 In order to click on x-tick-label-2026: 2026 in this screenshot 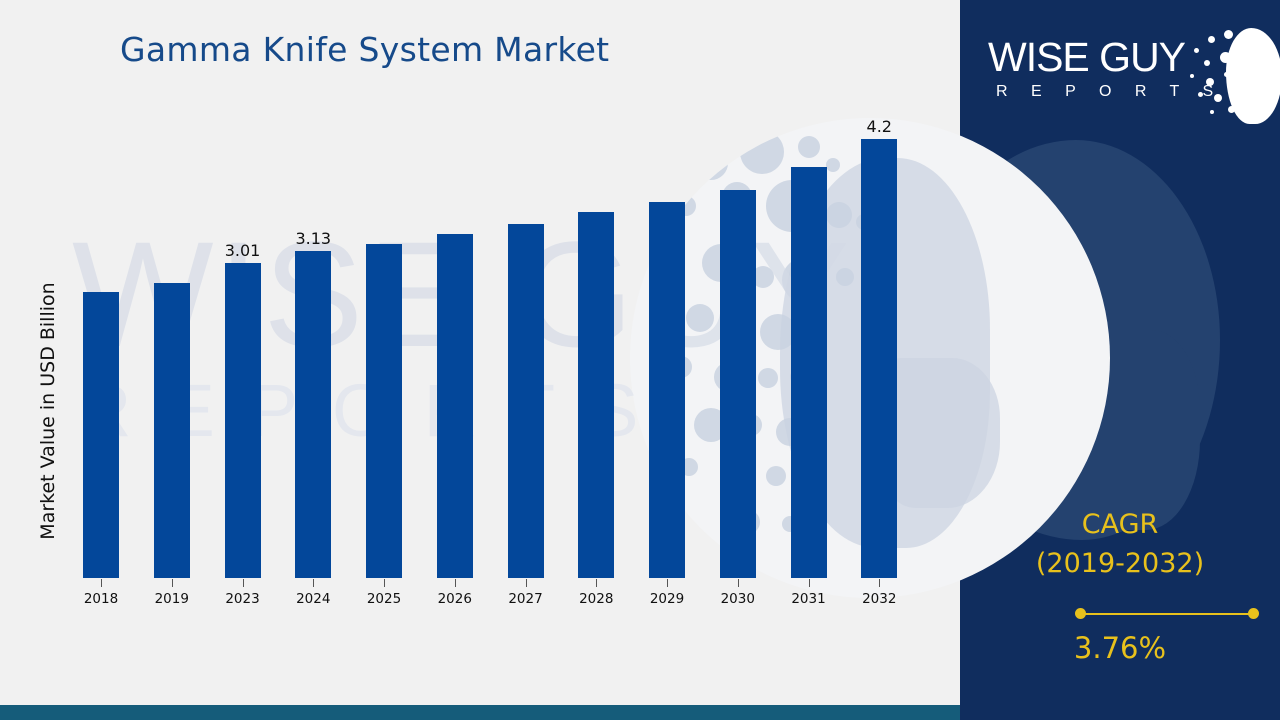, I will do `click(454, 599)`.